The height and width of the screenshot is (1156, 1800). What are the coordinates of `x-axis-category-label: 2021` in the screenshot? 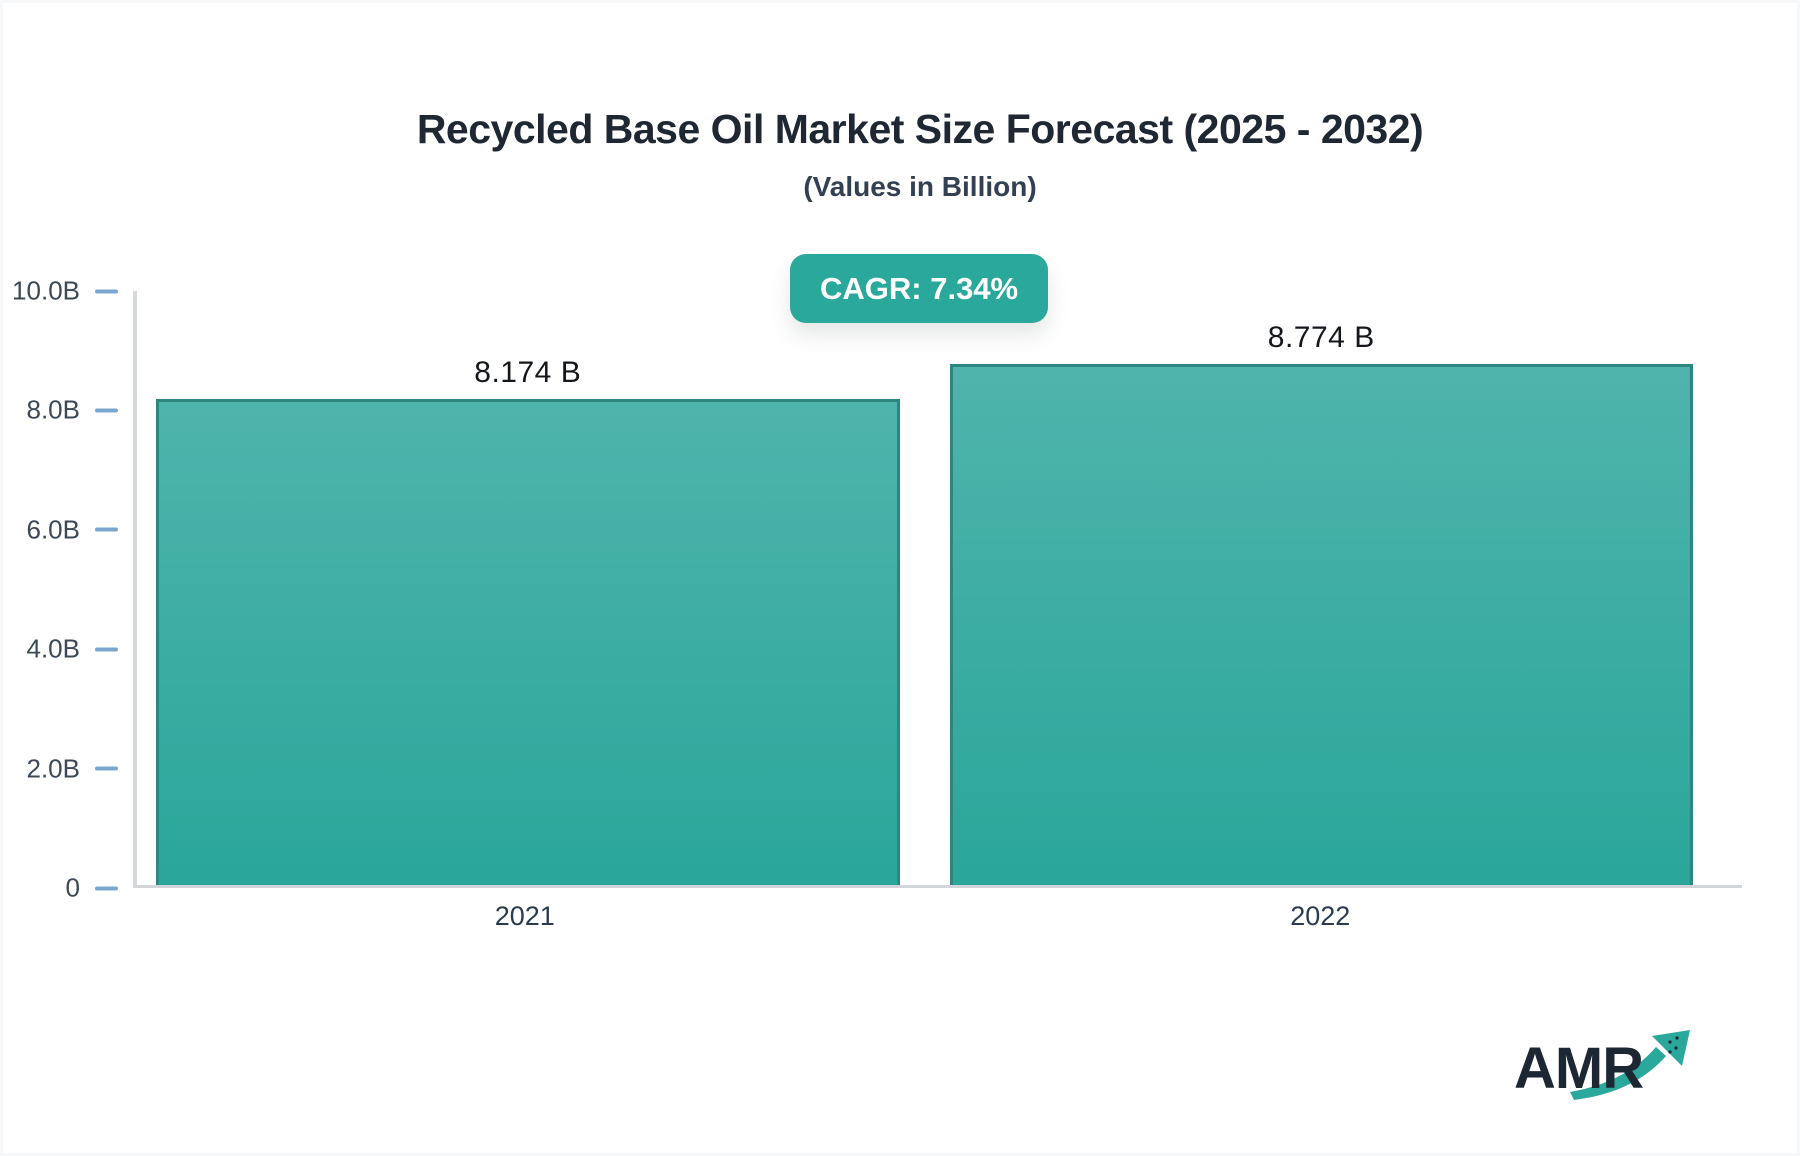 It's located at (524, 916).